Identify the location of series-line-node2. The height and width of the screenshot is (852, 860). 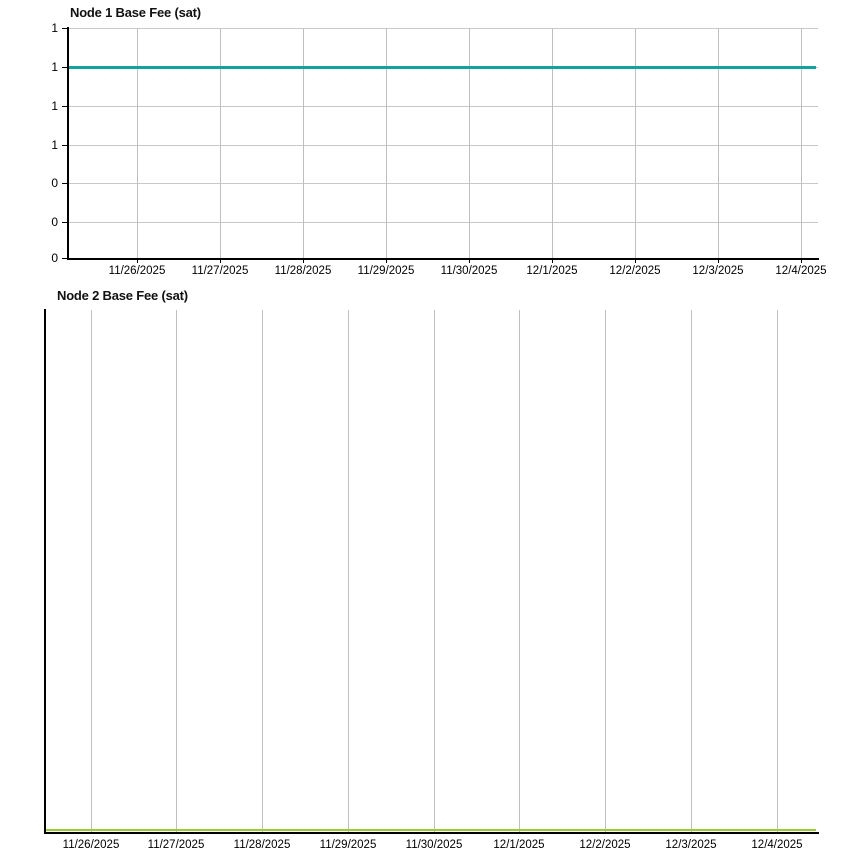
(430, 830).